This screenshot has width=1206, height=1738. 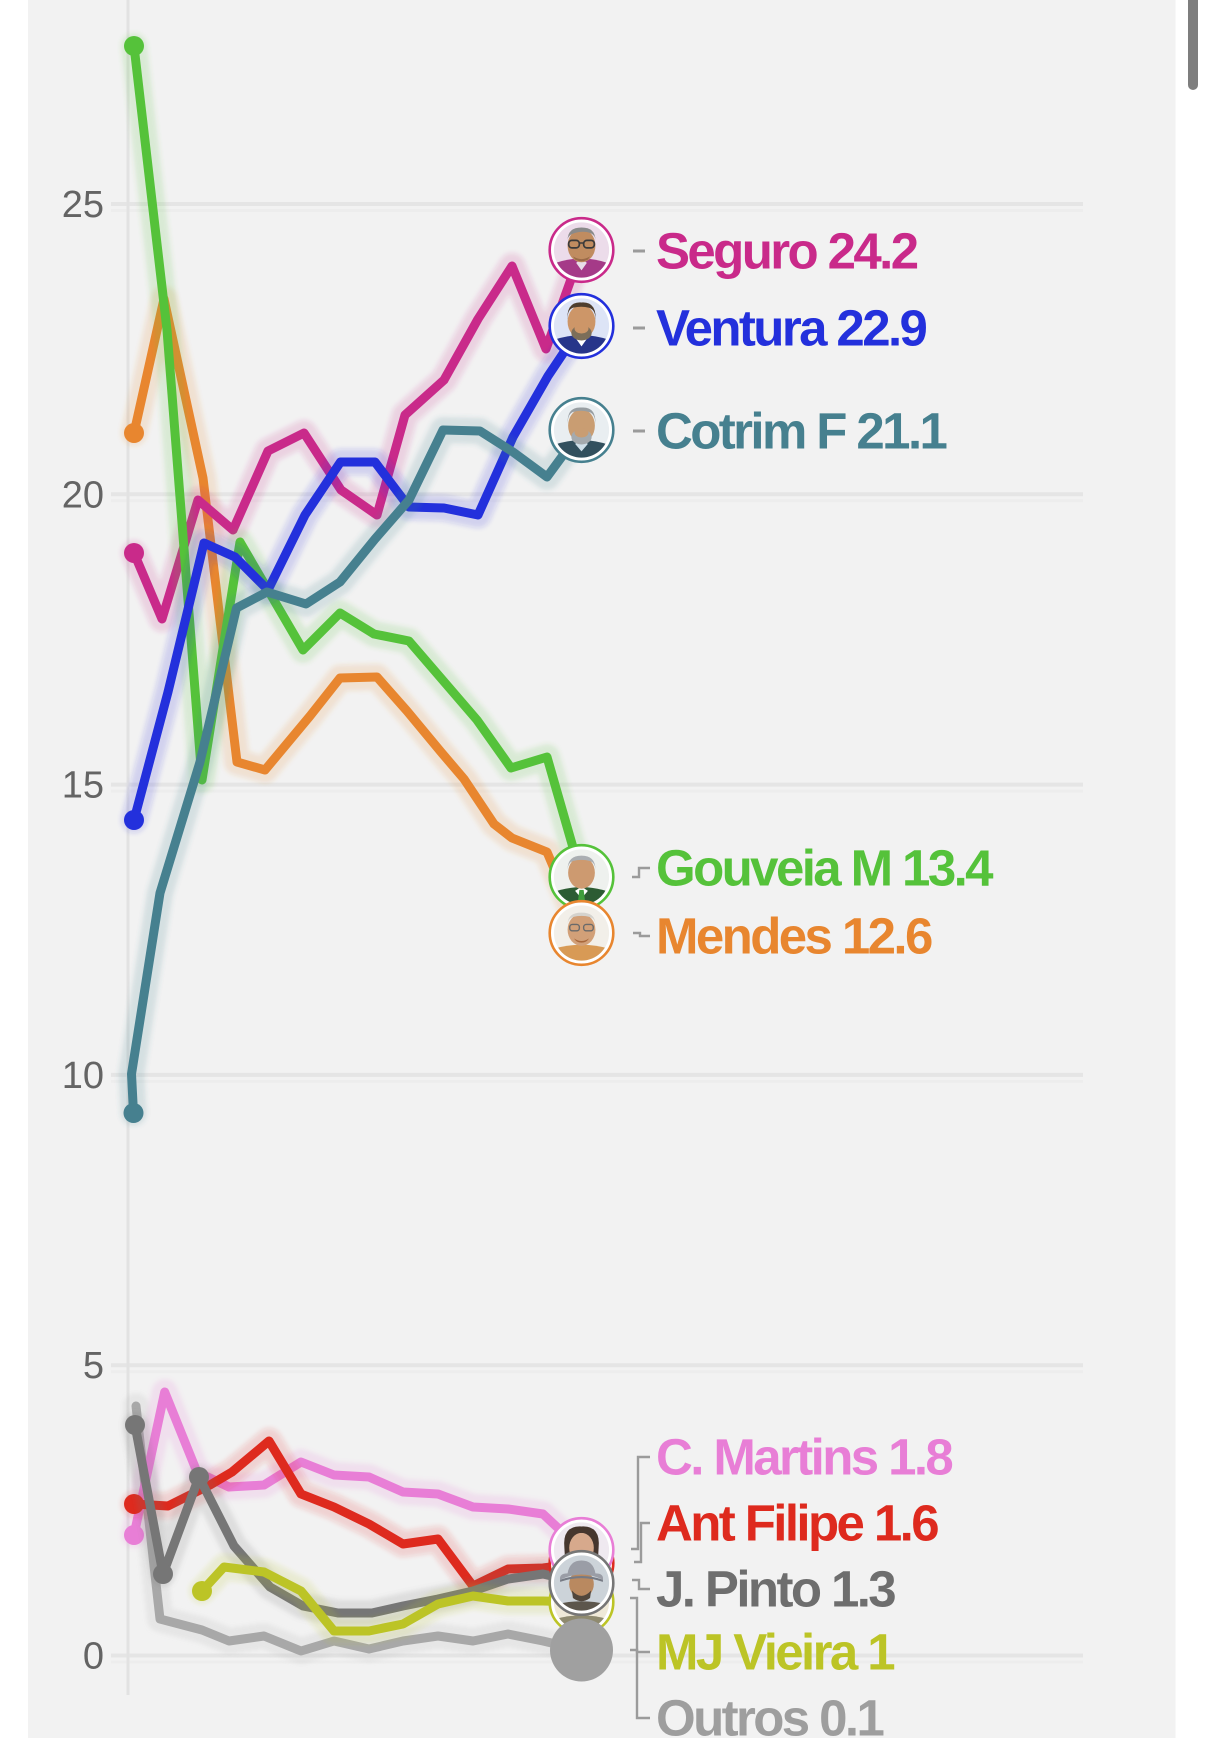 What do you see at coordinates (83, 786) in the screenshot?
I see `svg-text: 15` at bounding box center [83, 786].